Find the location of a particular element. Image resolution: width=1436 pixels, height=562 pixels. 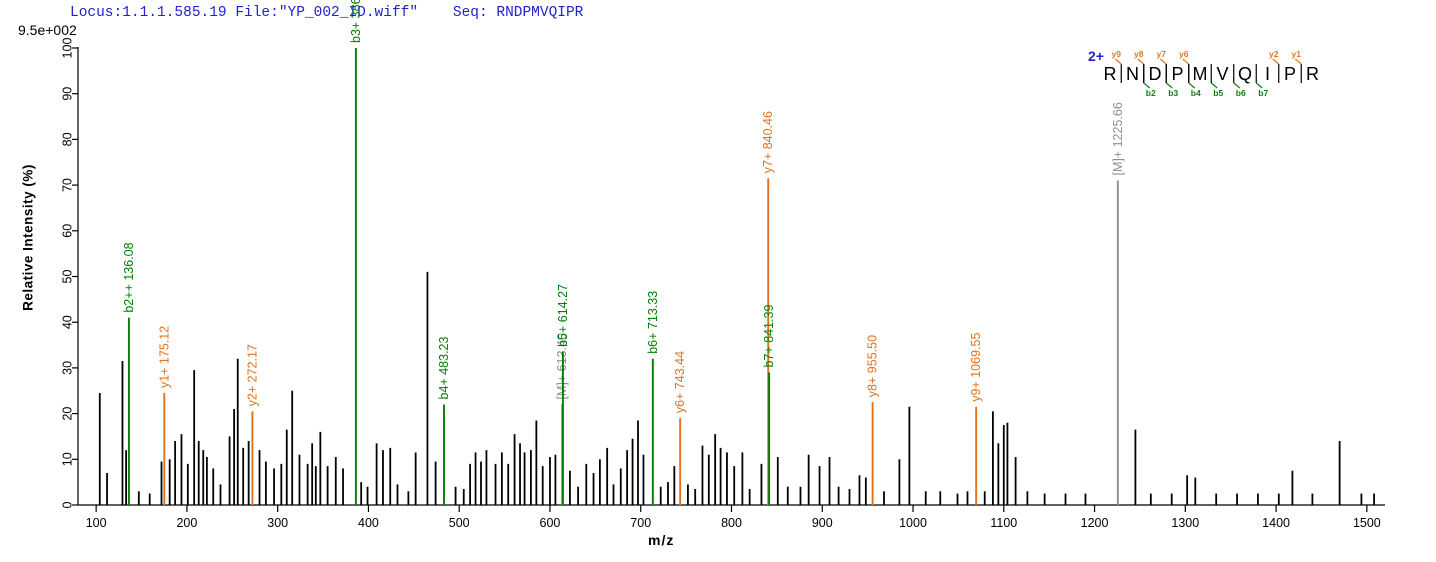

y-axis-tick-label: 60 is located at coordinates (67, 231).